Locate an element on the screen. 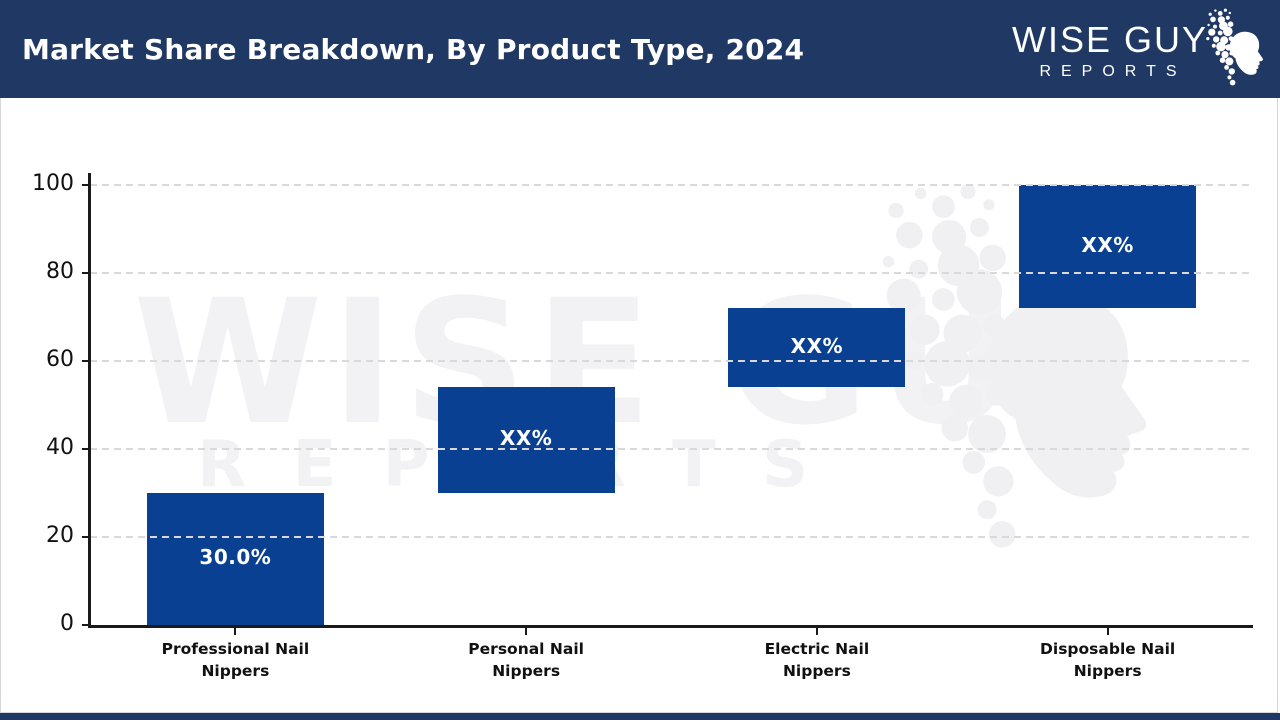 The image size is (1280, 720). y-tick-label: 20 is located at coordinates (60, 535).